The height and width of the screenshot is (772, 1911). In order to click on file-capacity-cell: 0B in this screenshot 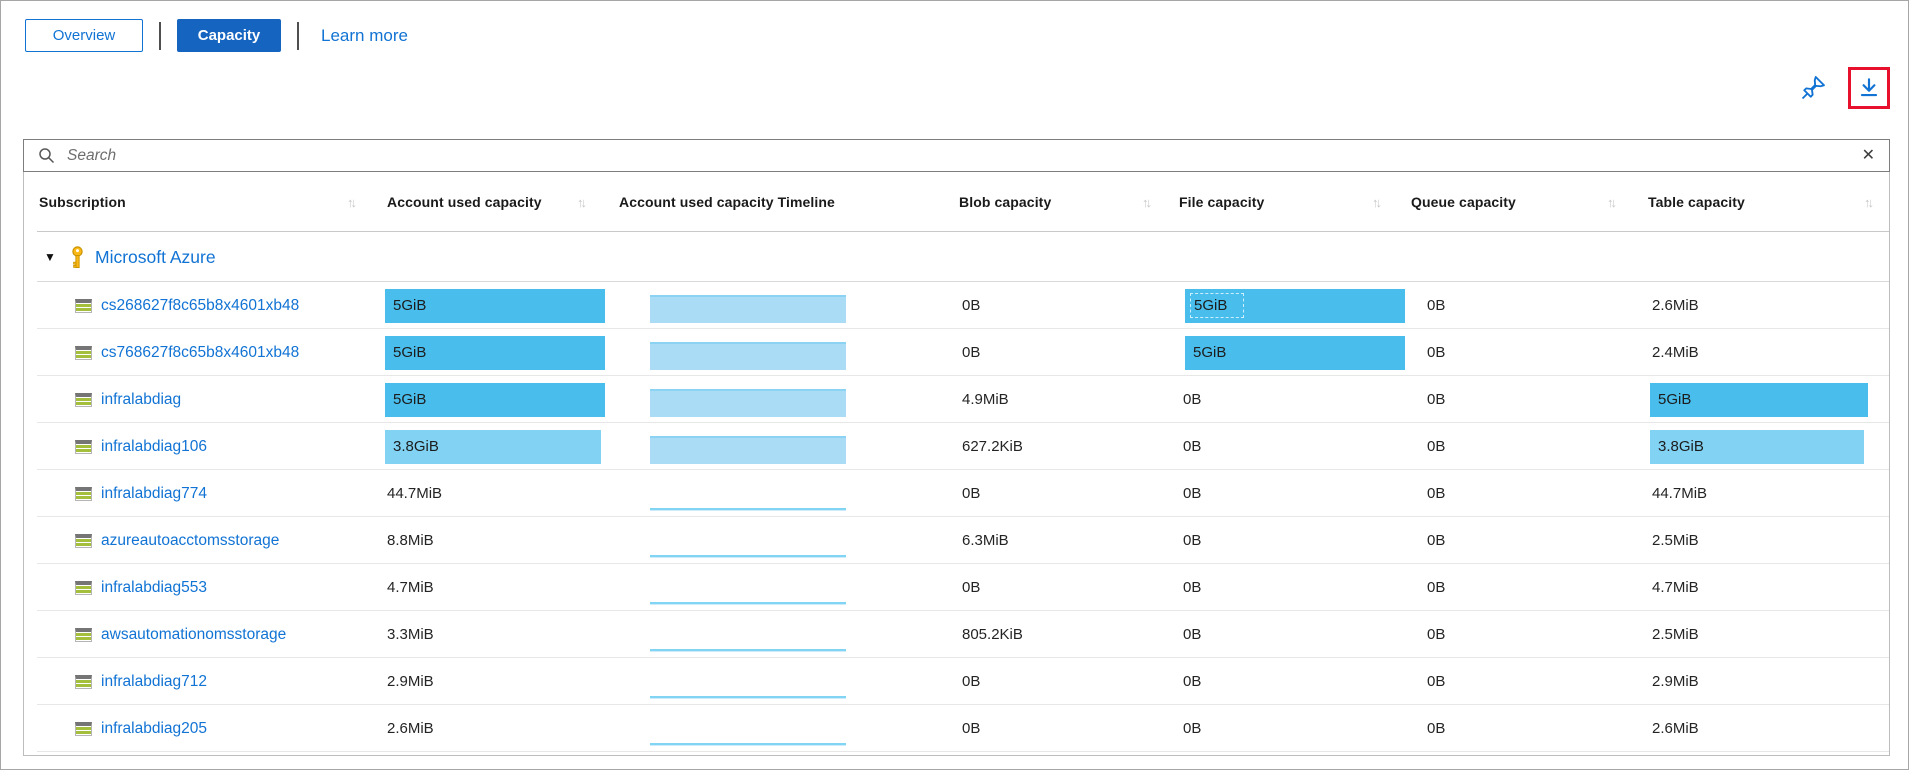, I will do `click(1282, 588)`.